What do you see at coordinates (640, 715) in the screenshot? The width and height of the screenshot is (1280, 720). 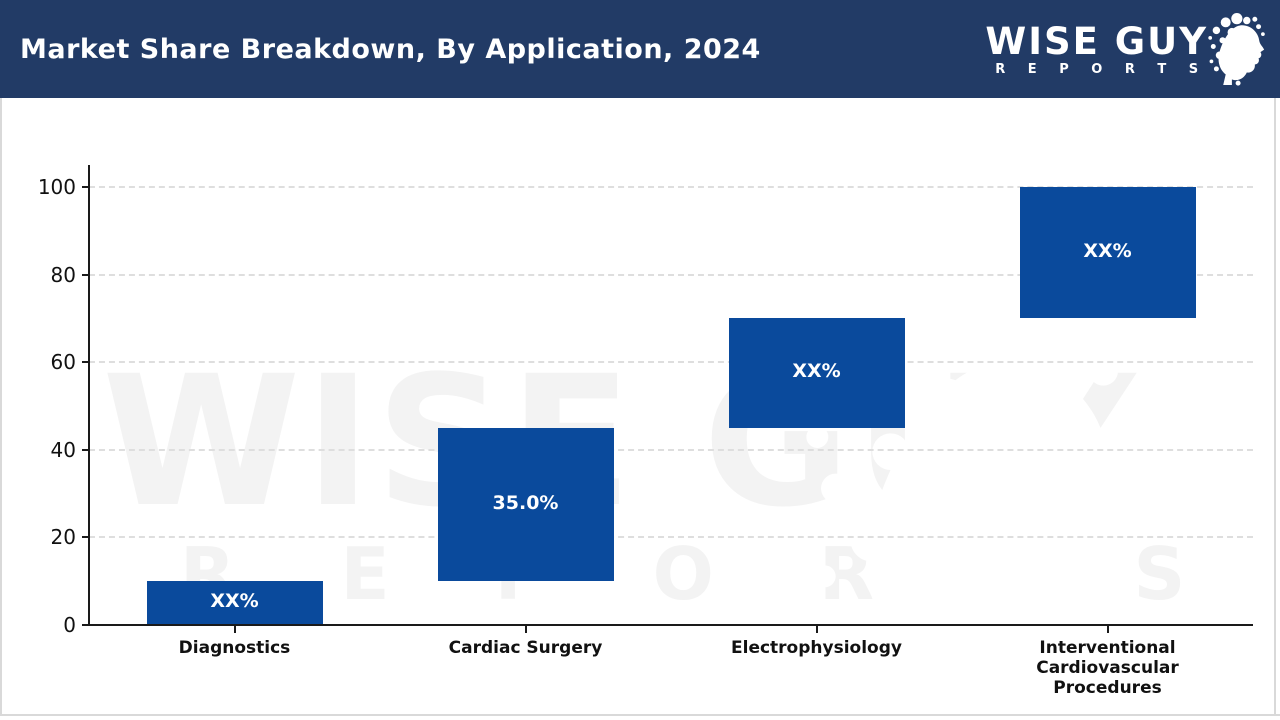 I see `bottom-divider` at bounding box center [640, 715].